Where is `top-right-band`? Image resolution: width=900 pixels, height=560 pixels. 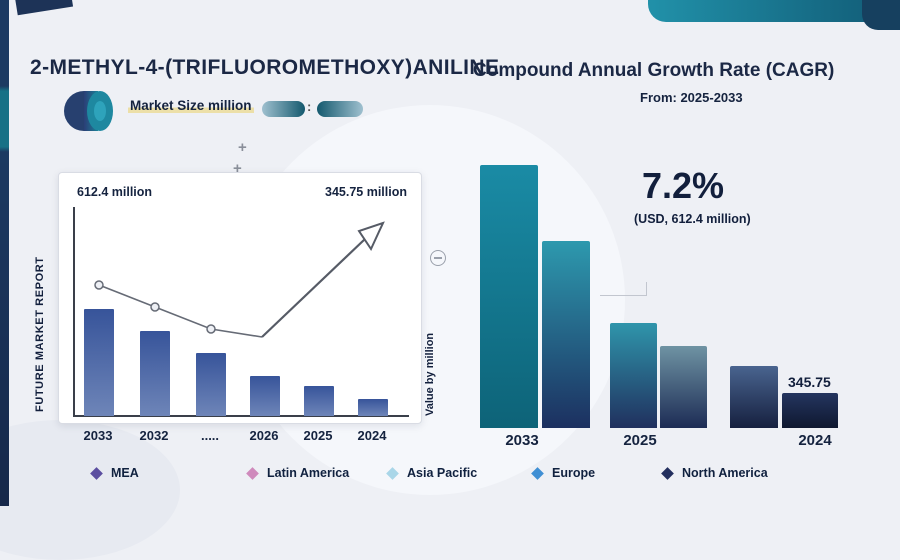
top-right-band is located at coordinates (774, 11).